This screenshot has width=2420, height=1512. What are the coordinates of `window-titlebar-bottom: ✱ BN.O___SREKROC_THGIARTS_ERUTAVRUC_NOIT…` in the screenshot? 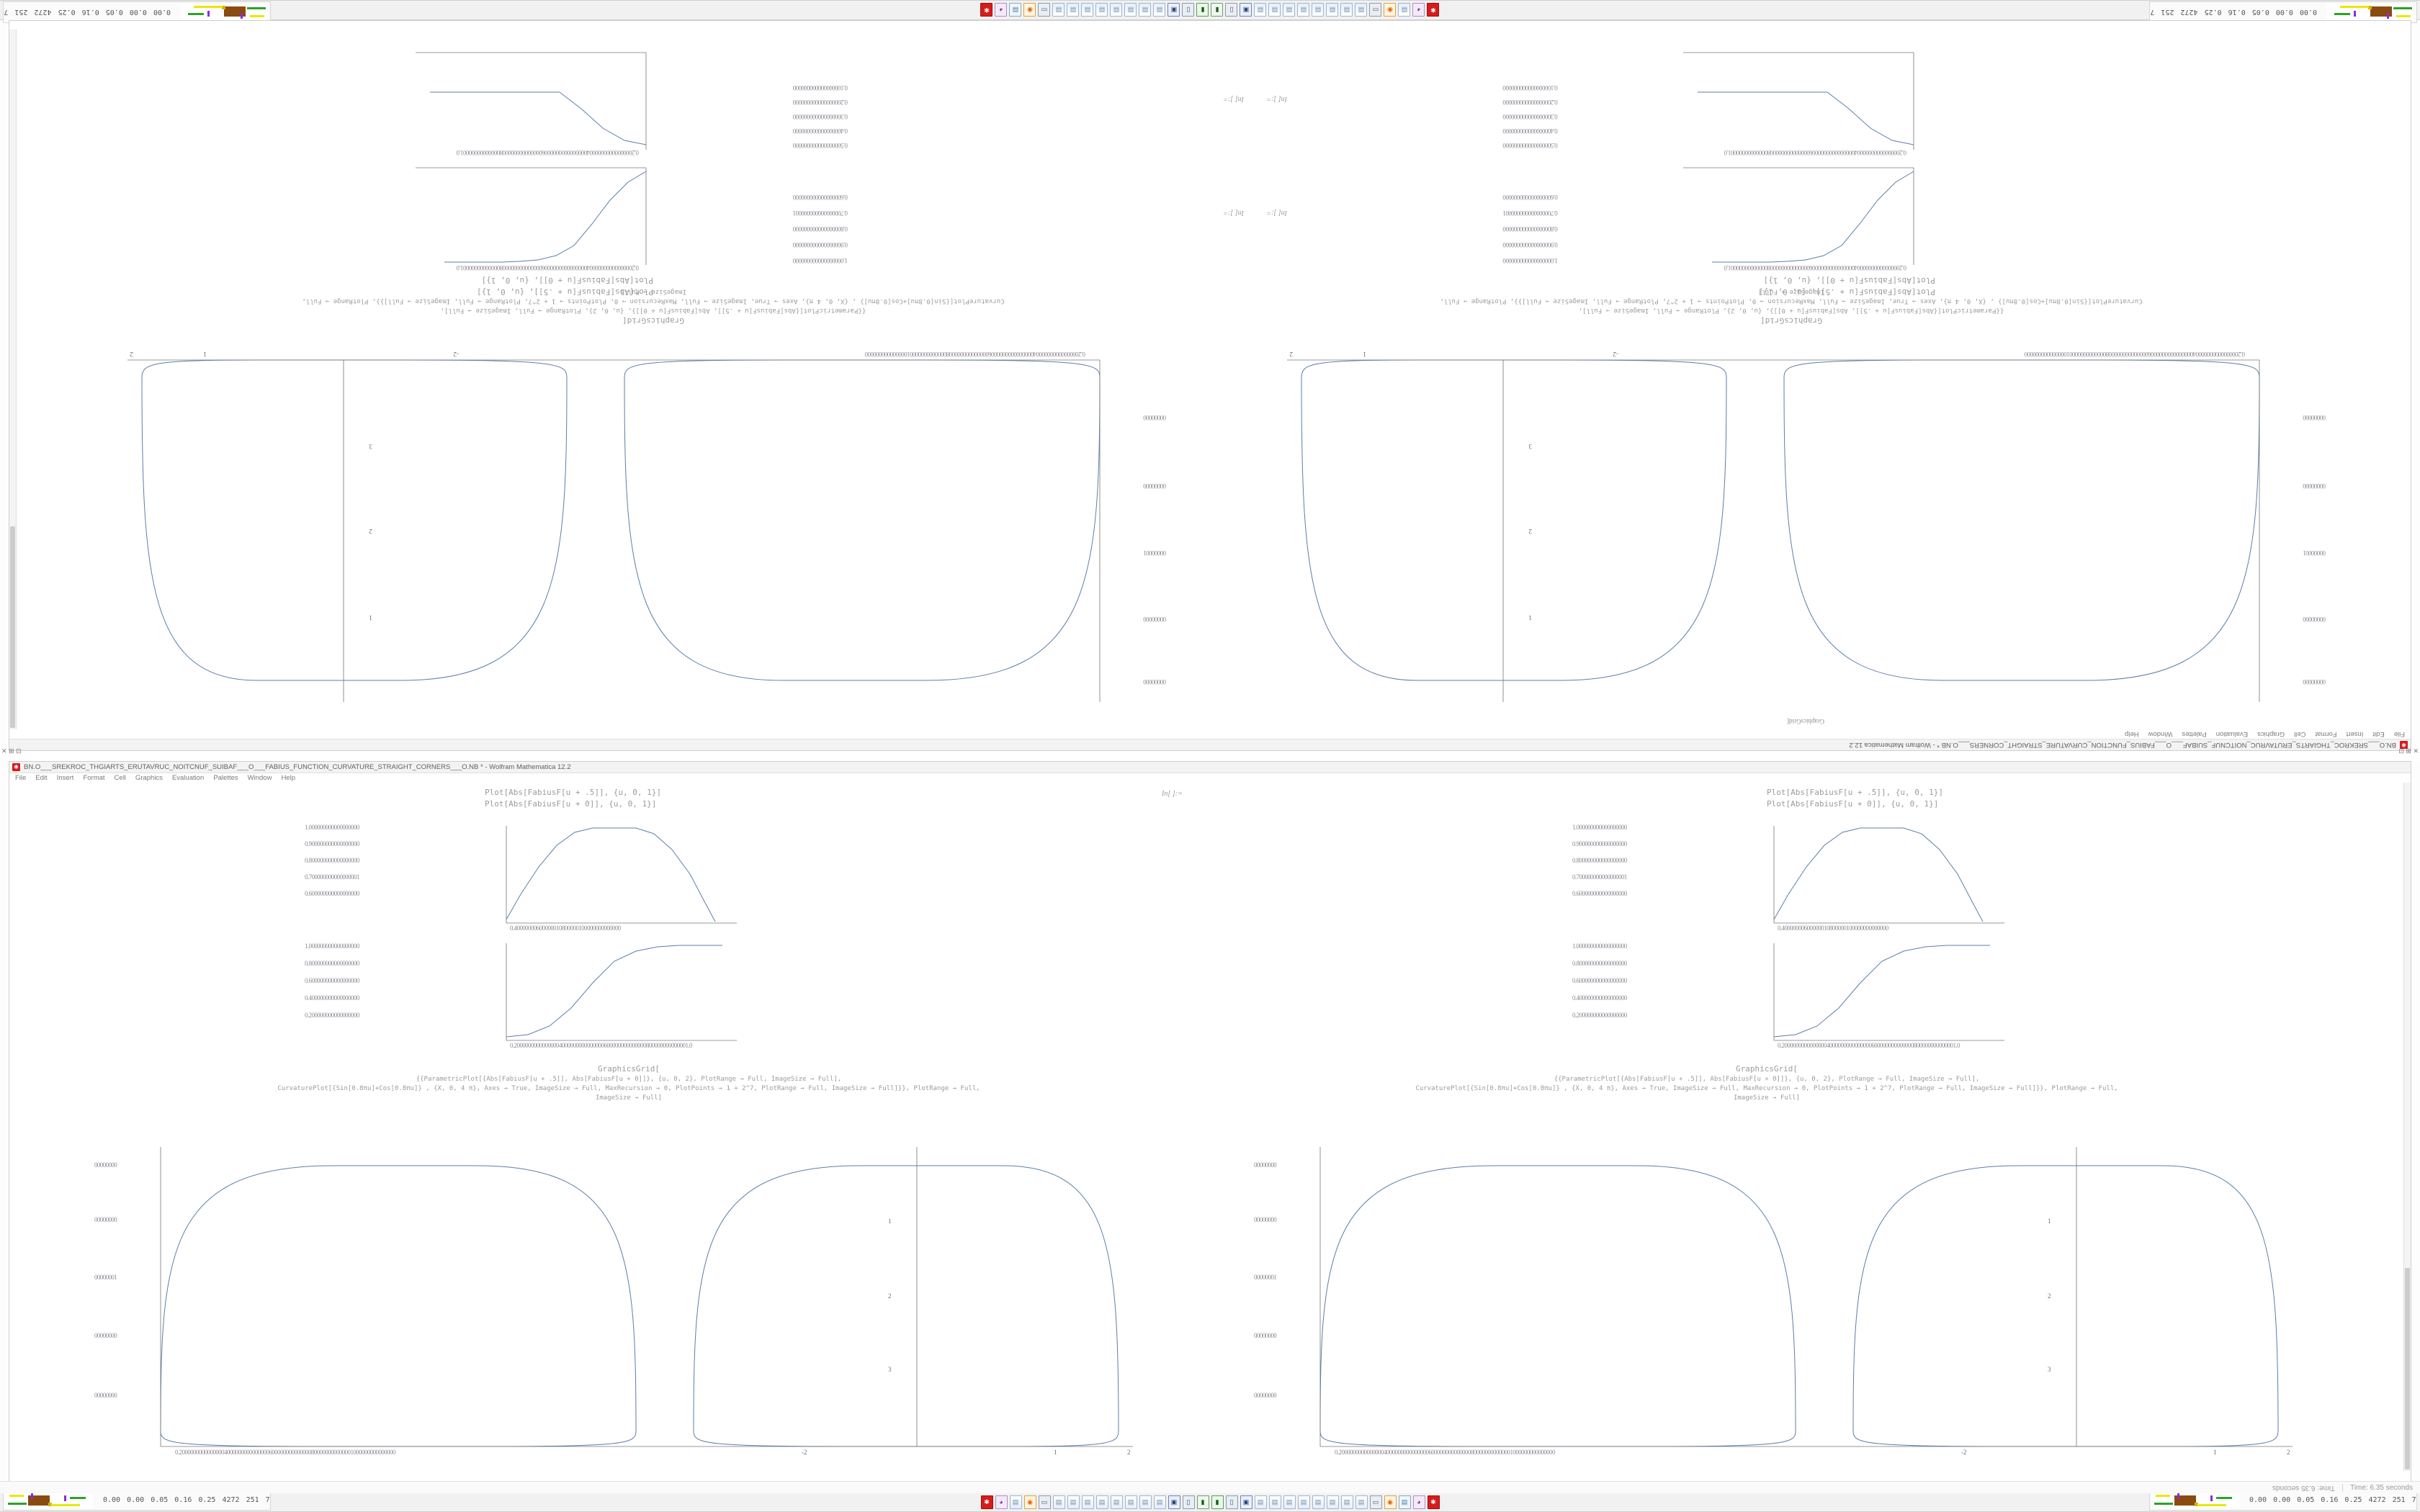 It's located at (1210, 767).